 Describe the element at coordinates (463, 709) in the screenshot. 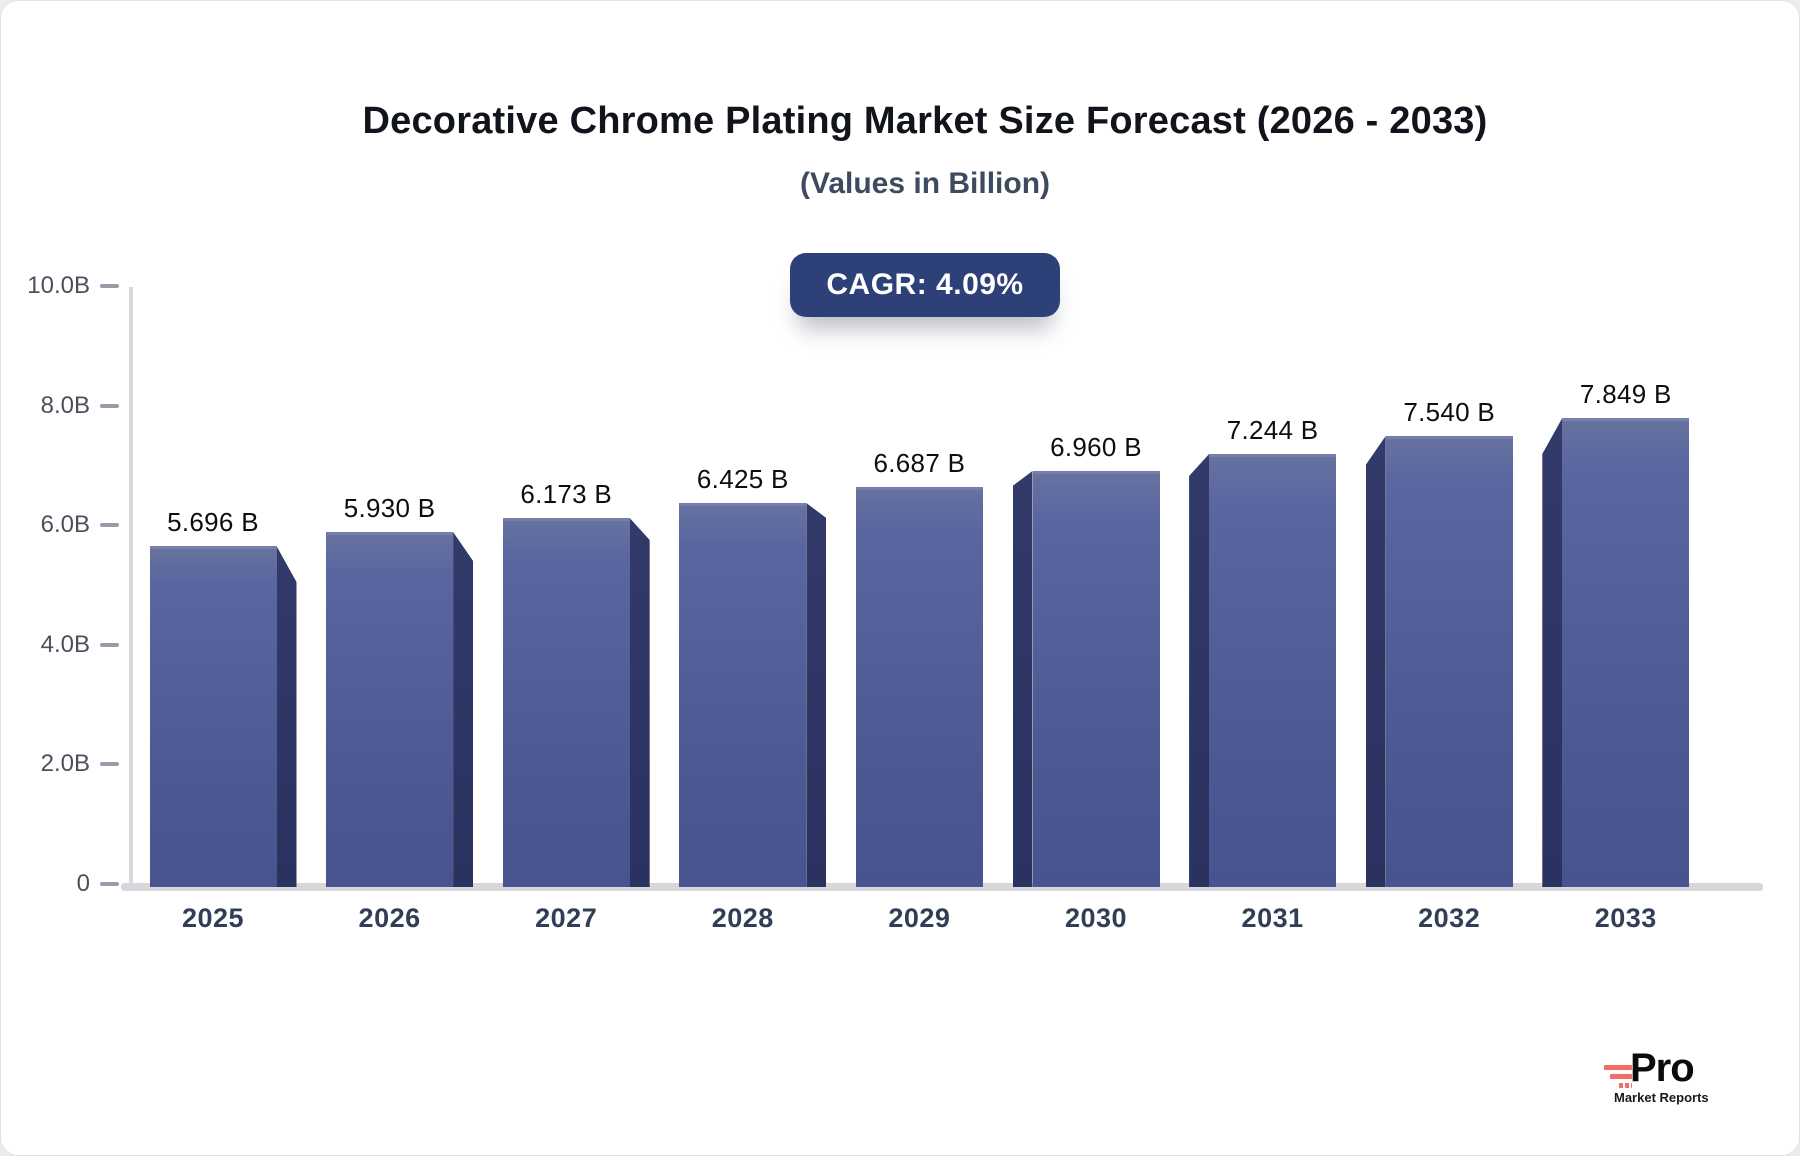

I see `bar-side-2026` at that location.